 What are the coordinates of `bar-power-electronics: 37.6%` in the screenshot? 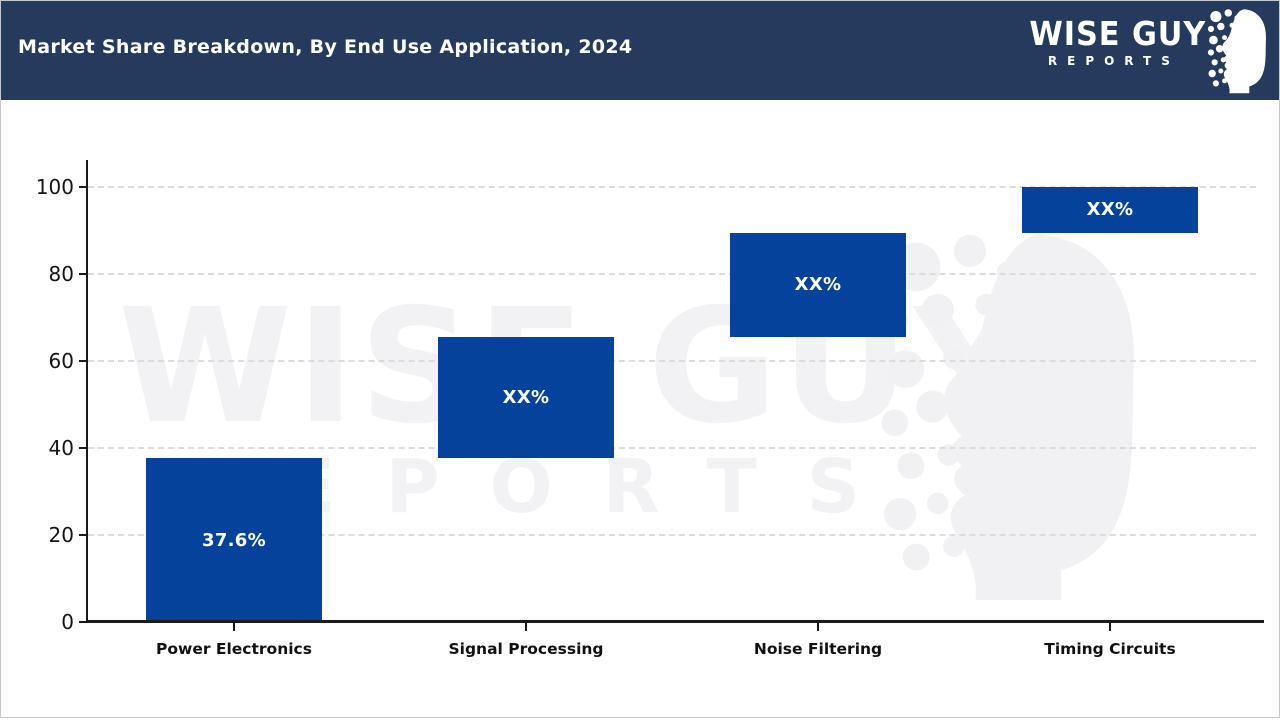 It's located at (234, 540).